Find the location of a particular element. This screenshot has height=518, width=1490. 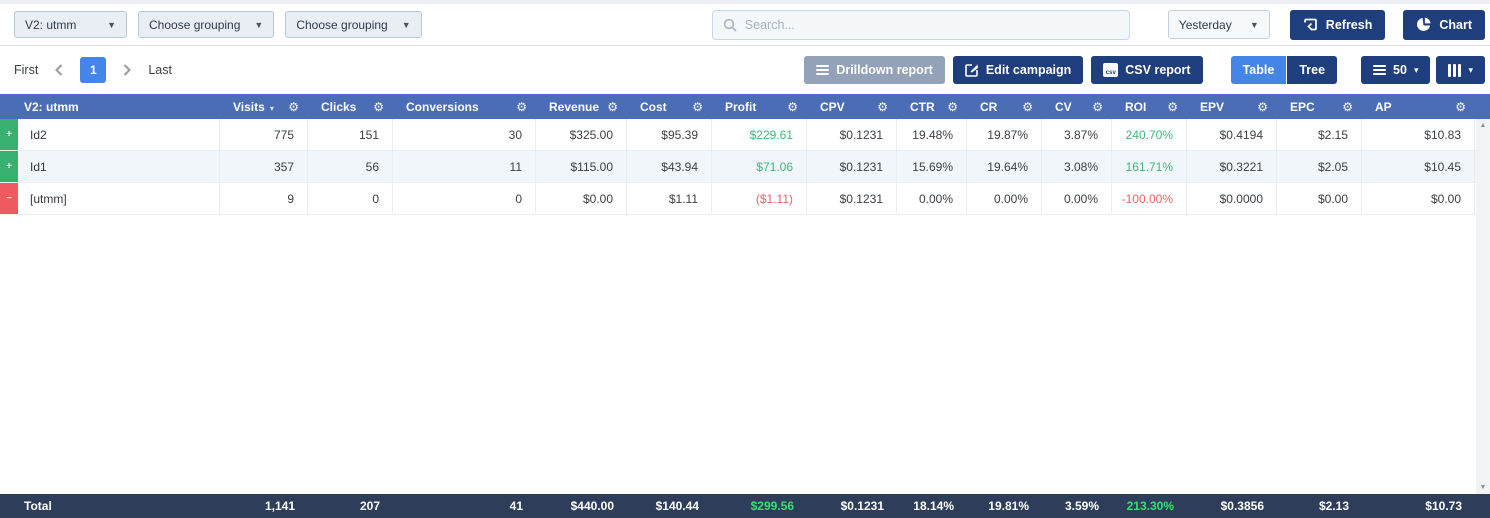

column-header-ctr: CTR ⚙ is located at coordinates (932, 106).